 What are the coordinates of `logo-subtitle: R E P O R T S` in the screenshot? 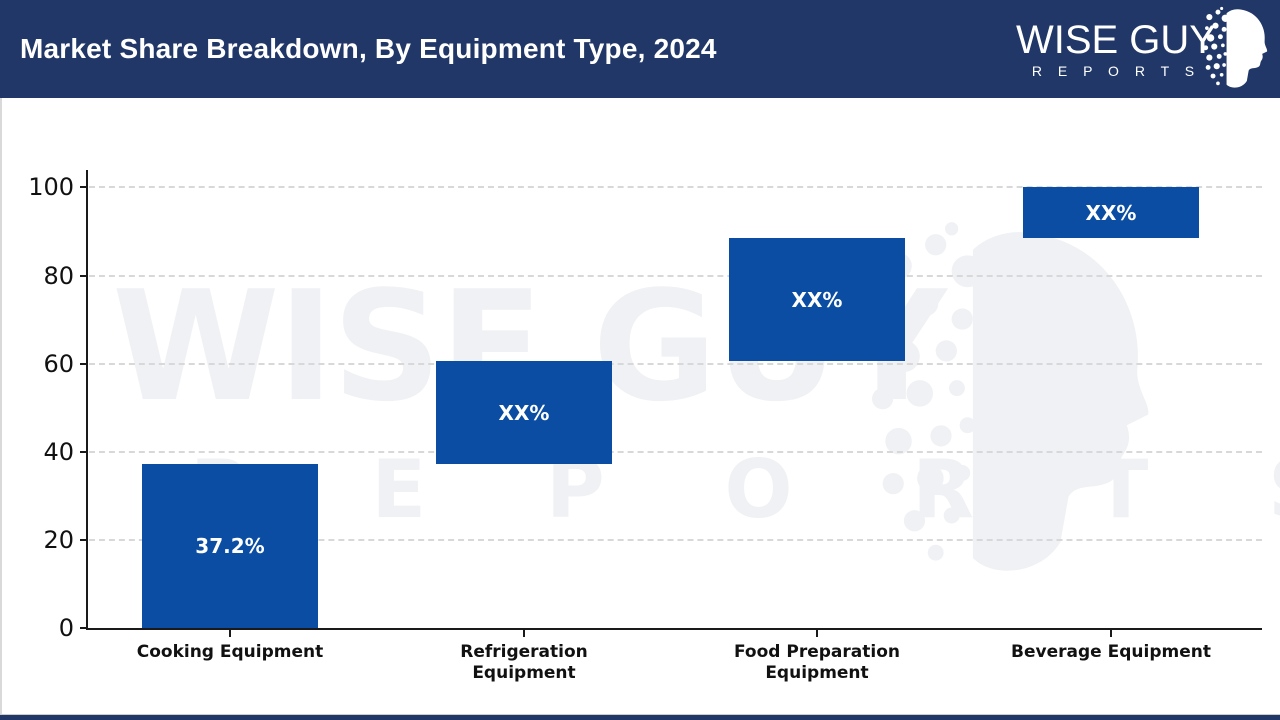 It's located at (1116, 70).